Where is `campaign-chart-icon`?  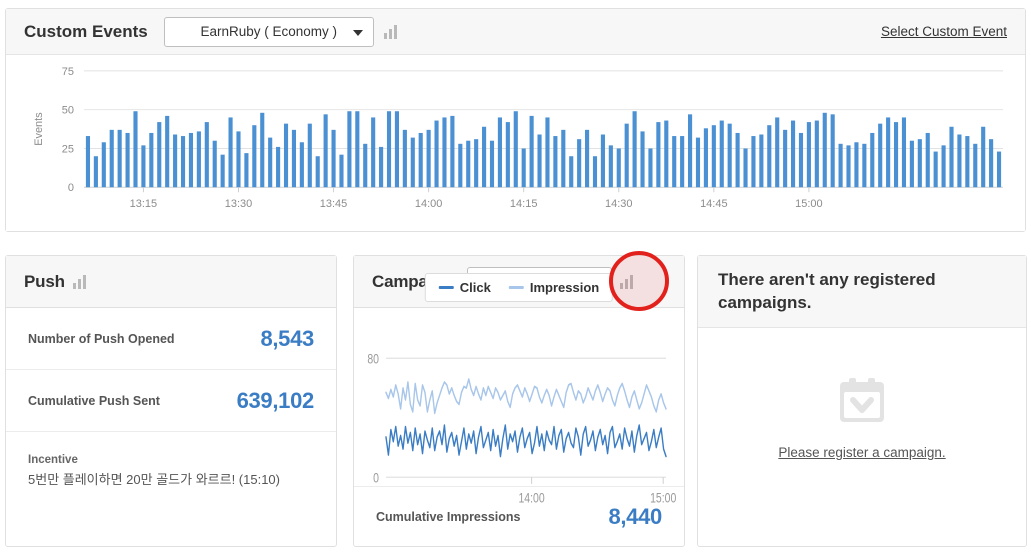
campaign-chart-icon is located at coordinates (626, 281).